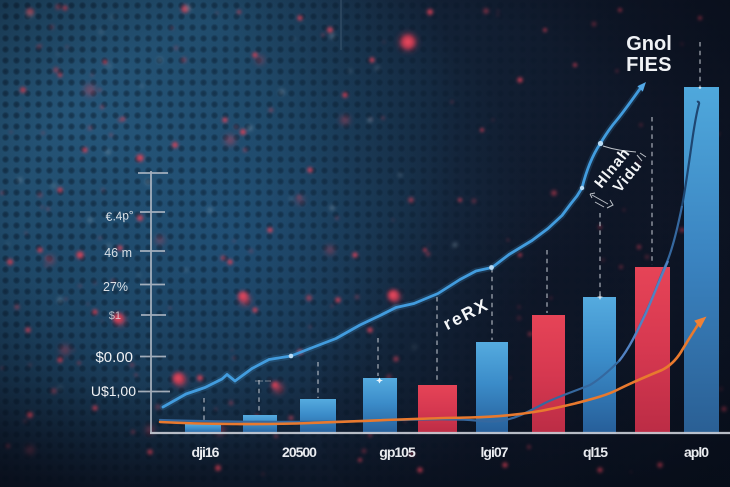 This screenshot has width=730, height=487. Describe the element at coordinates (119, 216) in the screenshot. I see `svg-text: €.4p°` at that location.